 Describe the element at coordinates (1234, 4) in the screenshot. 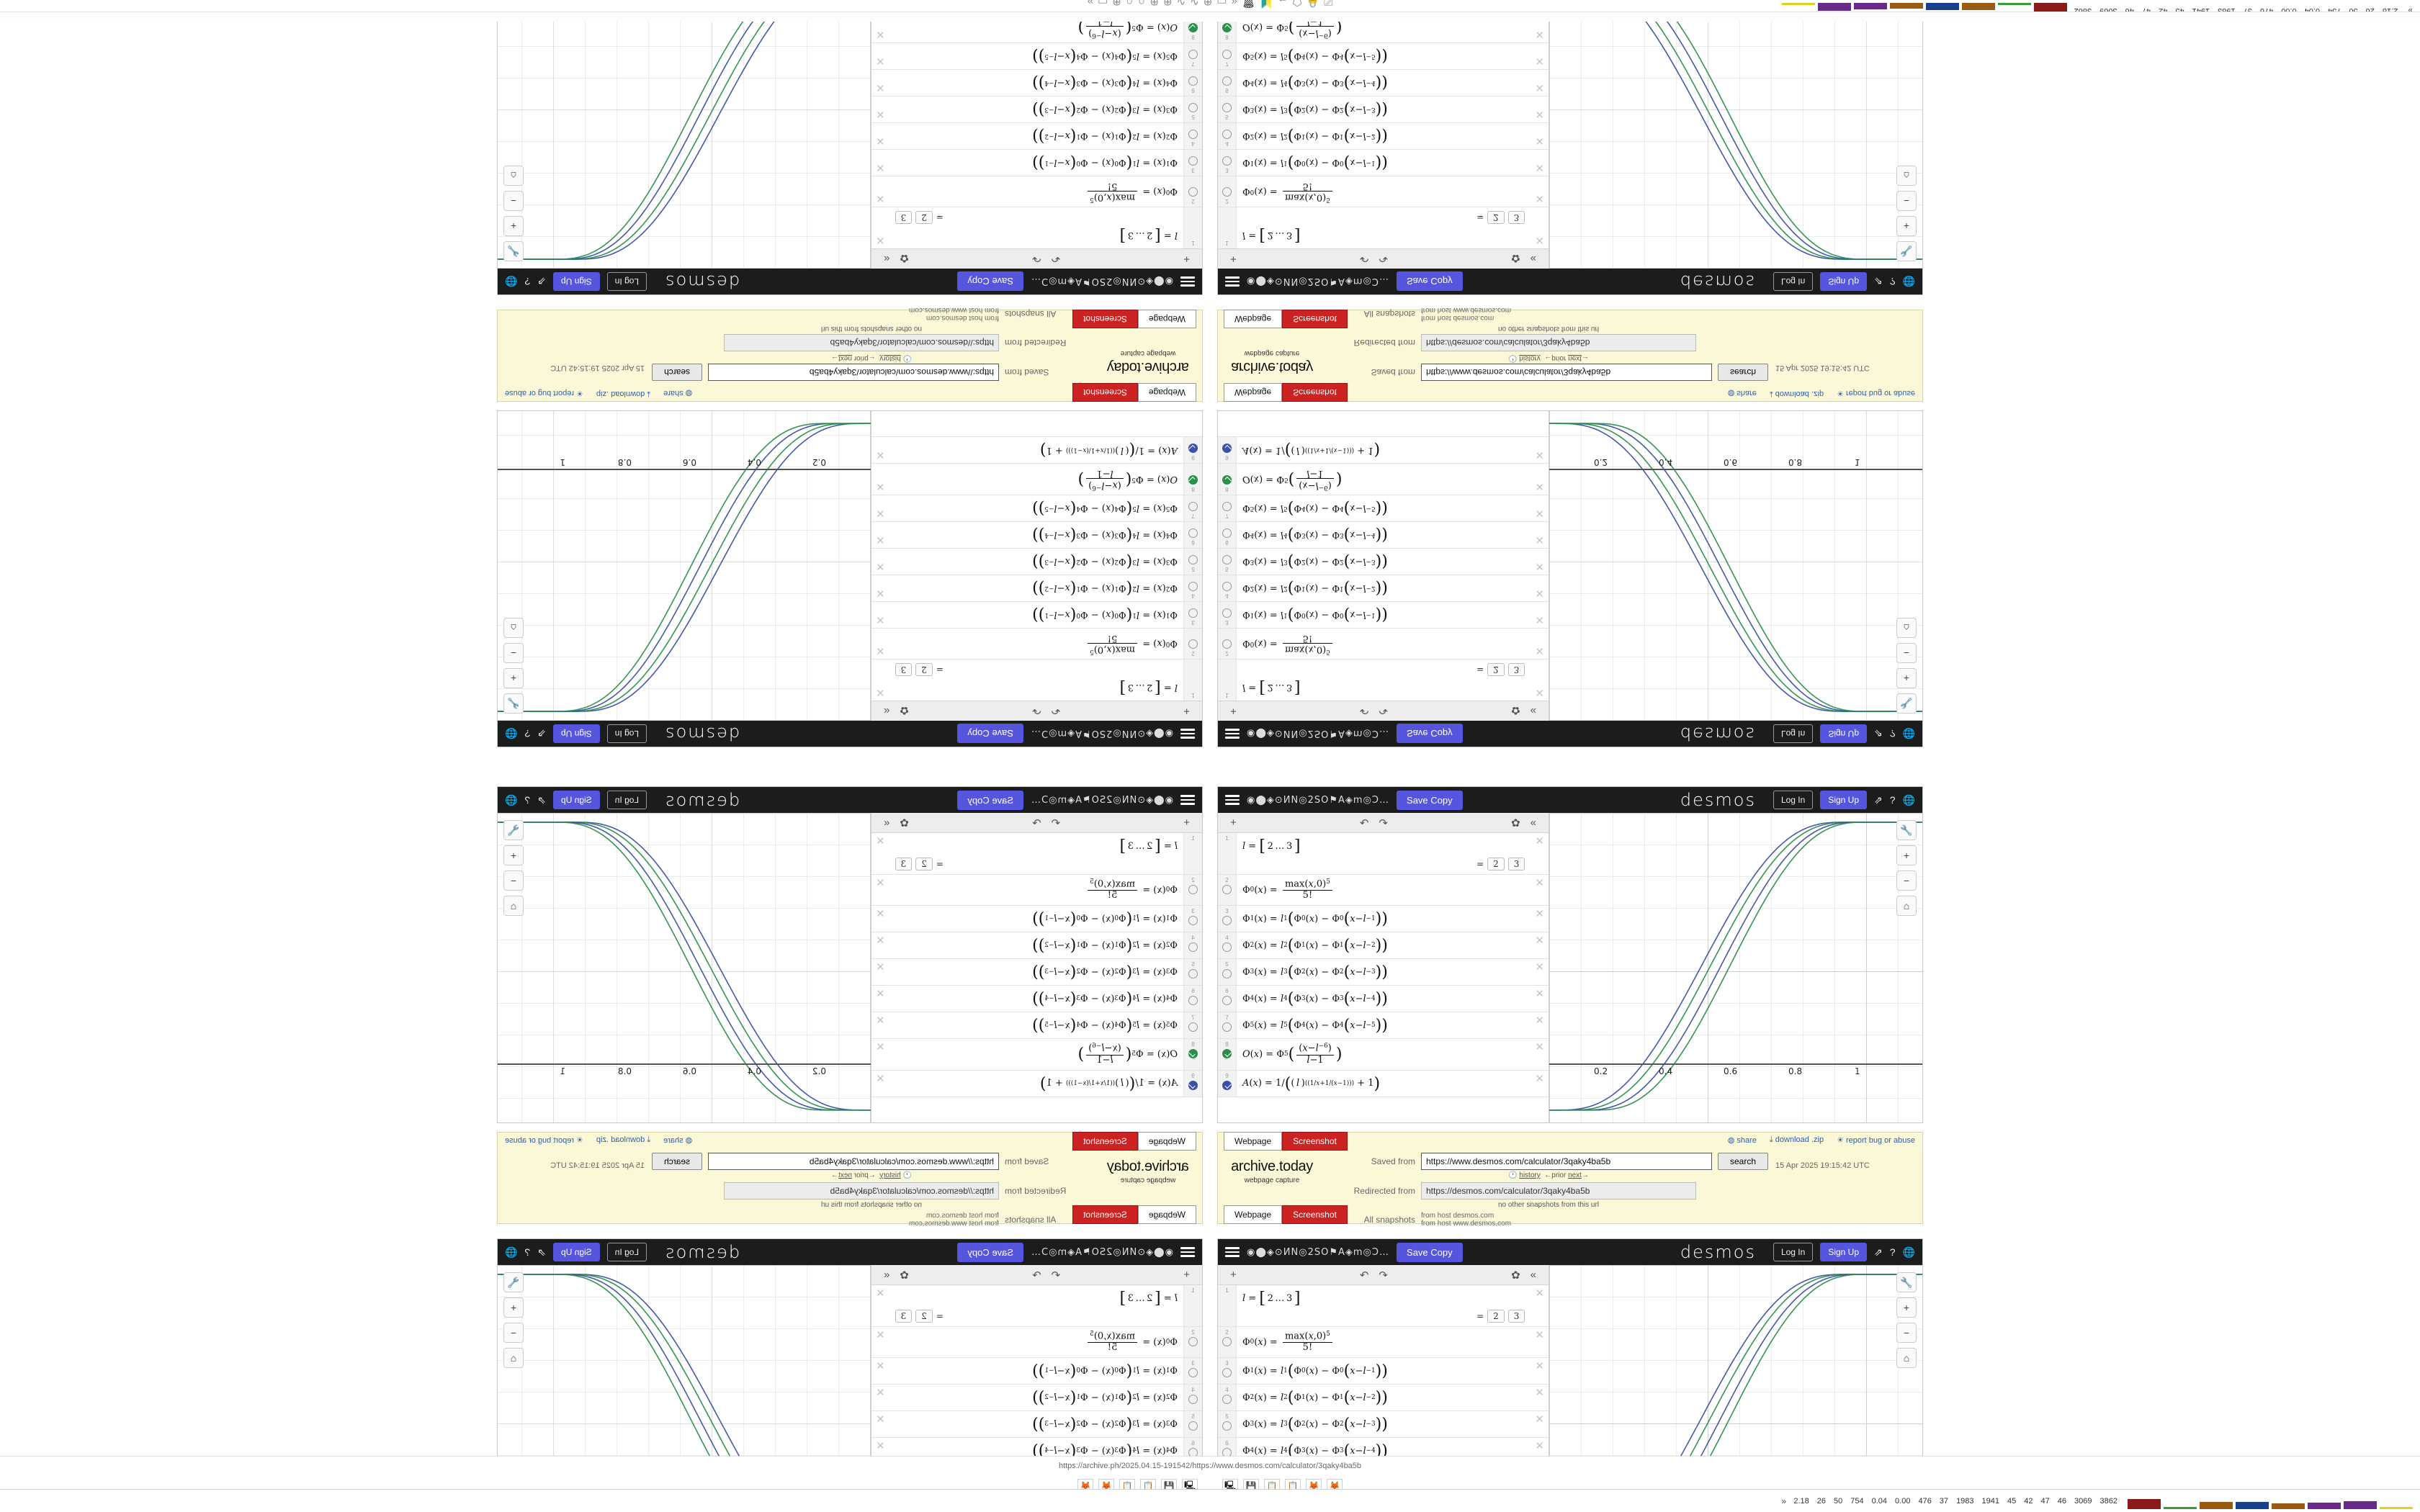

I see `prev-icon: «` at that location.